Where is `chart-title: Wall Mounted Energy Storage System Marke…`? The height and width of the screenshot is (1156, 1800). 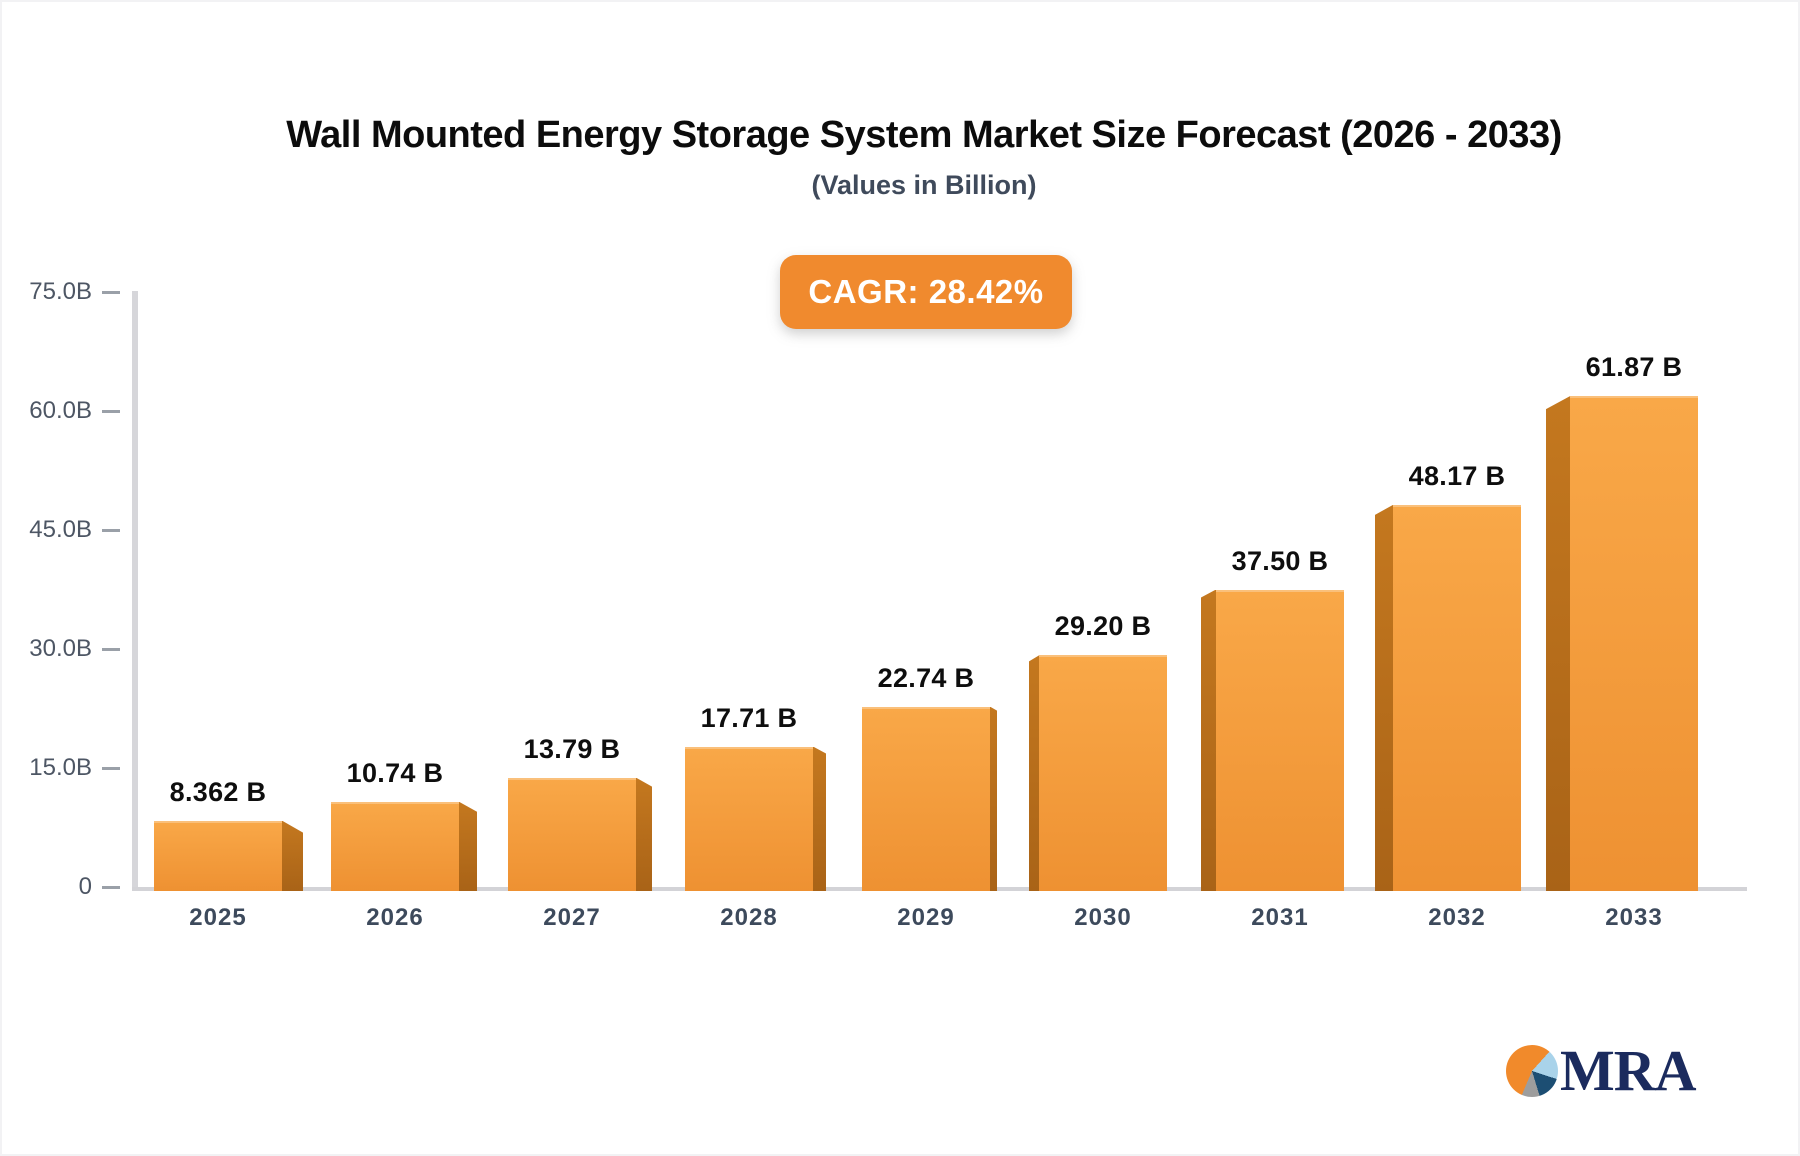
chart-title: Wall Mounted Energy Storage System Marke… is located at coordinates (924, 135).